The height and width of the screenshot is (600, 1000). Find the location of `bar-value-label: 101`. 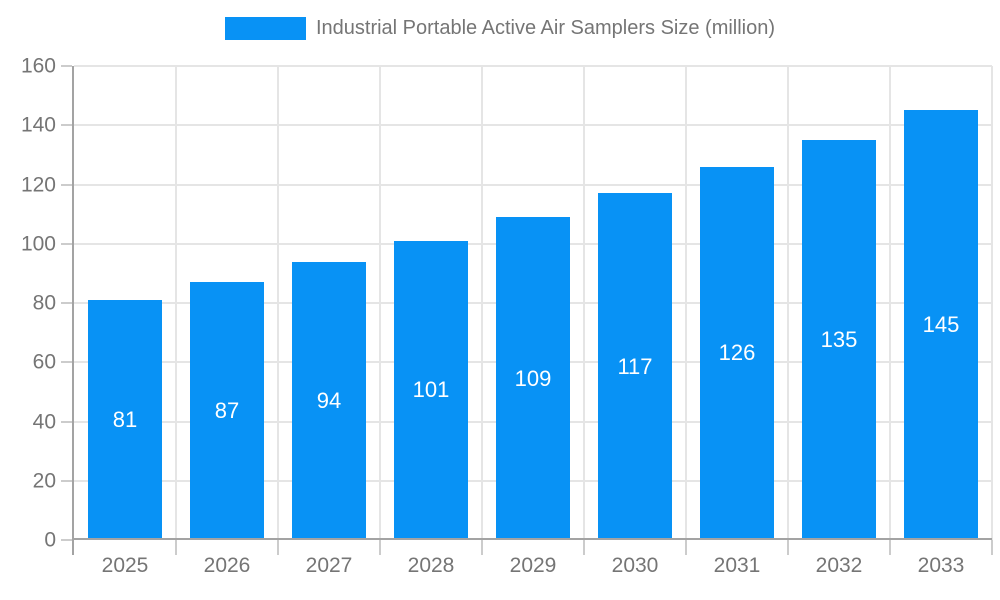

bar-value-label: 101 is located at coordinates (431, 390).